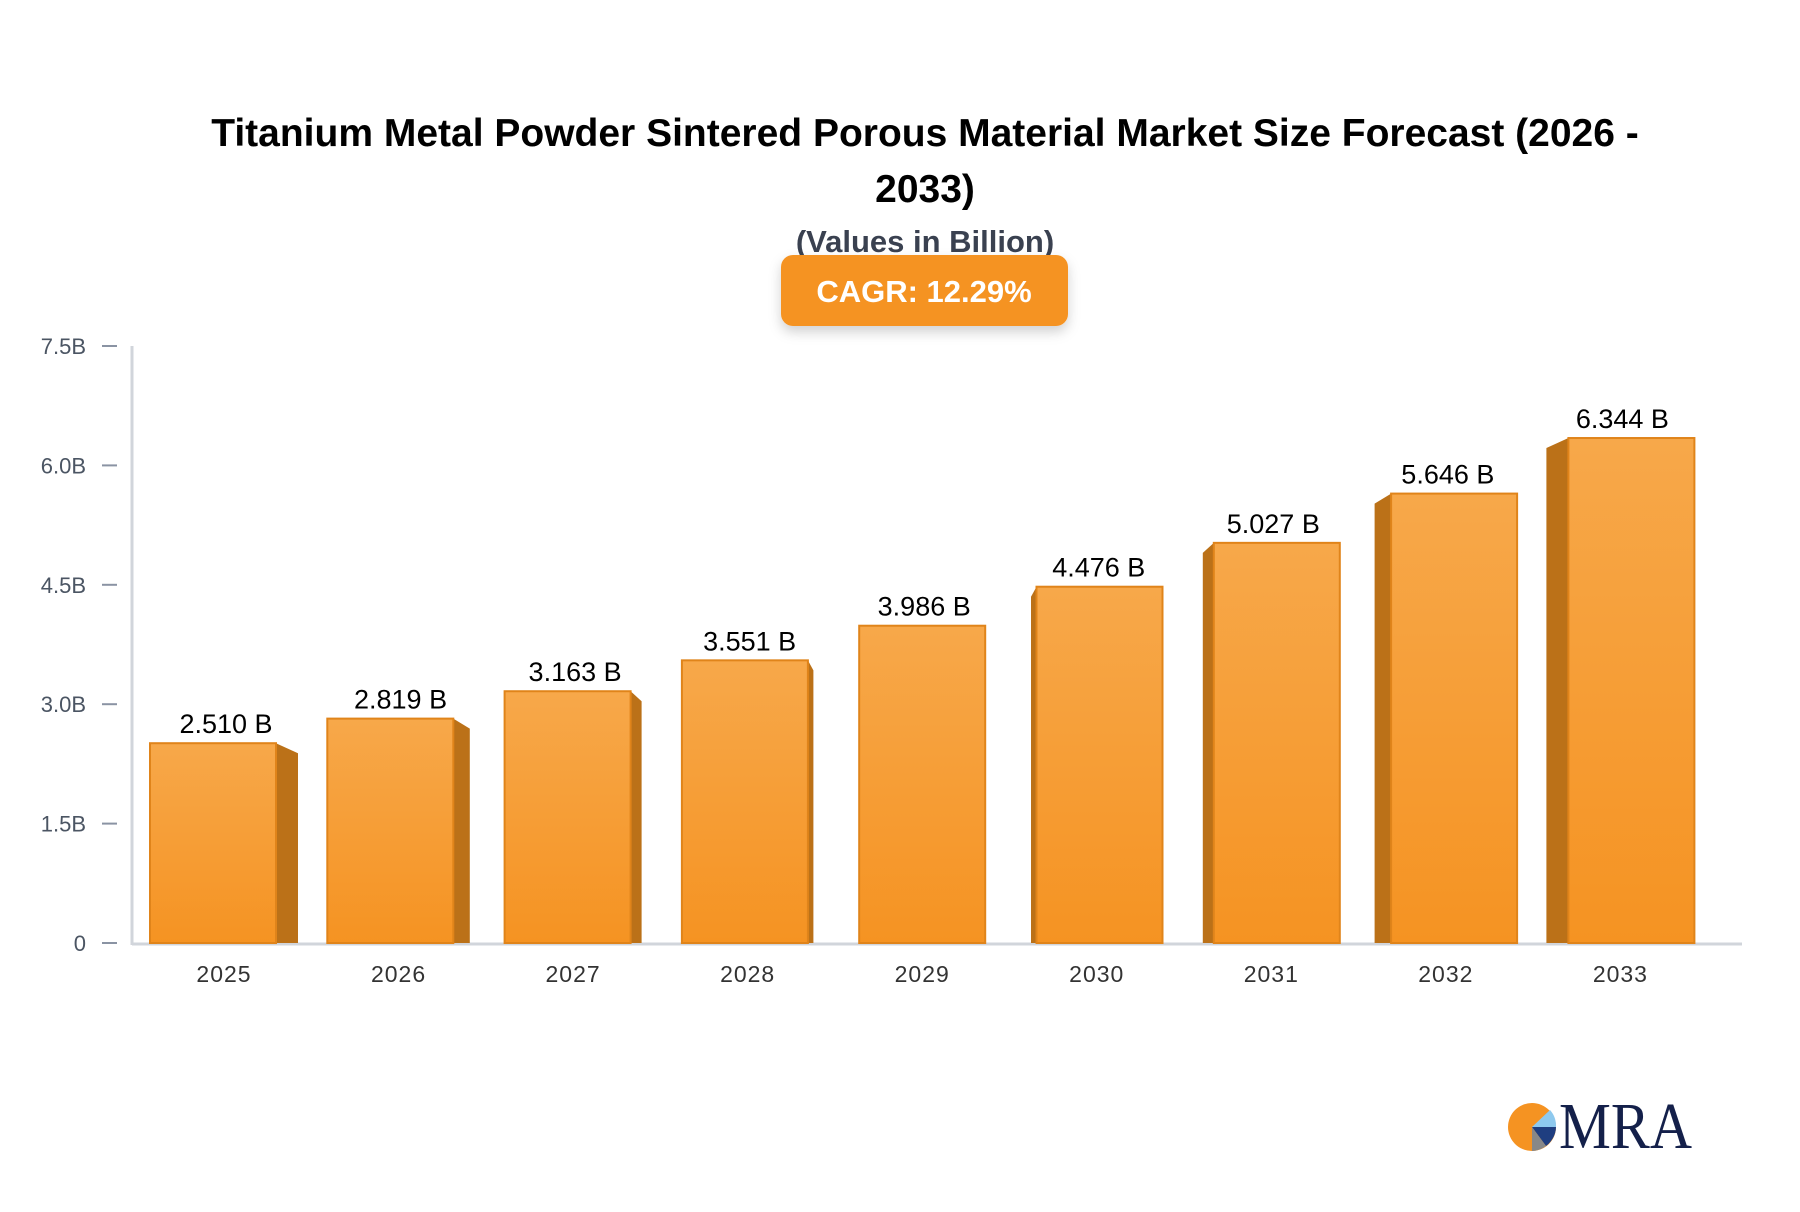  Describe the element at coordinates (1620, 974) in the screenshot. I see `x-tick-label: 2033` at that location.